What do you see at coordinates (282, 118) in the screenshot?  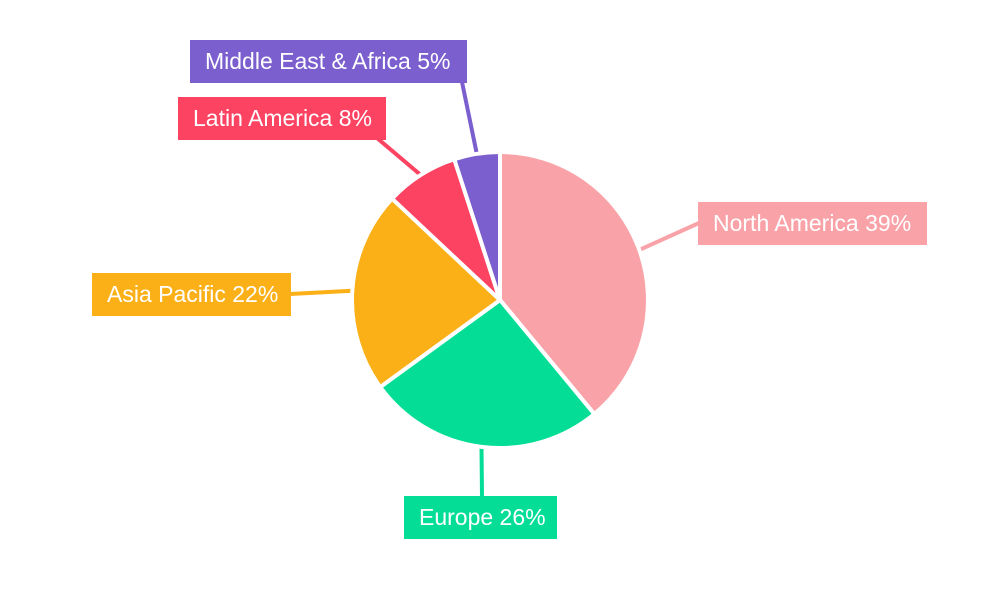 I see `pie-label-latin-america: Latin America 8%` at bounding box center [282, 118].